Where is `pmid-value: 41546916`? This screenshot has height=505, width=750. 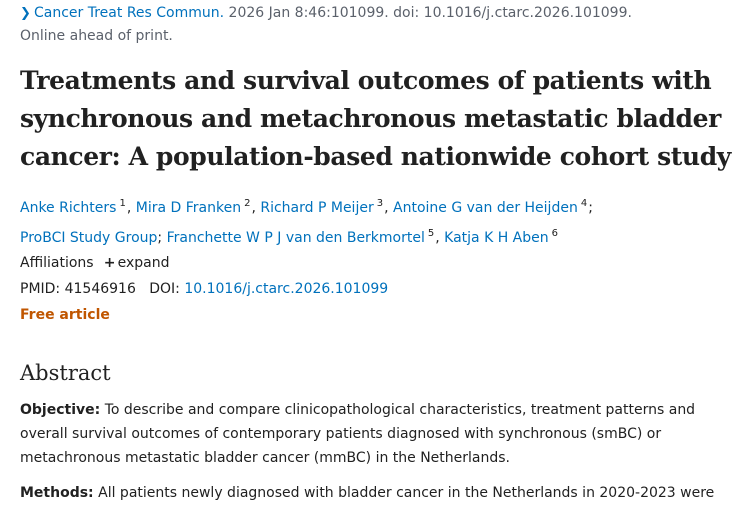 pmid-value: 41546916 is located at coordinates (100, 289).